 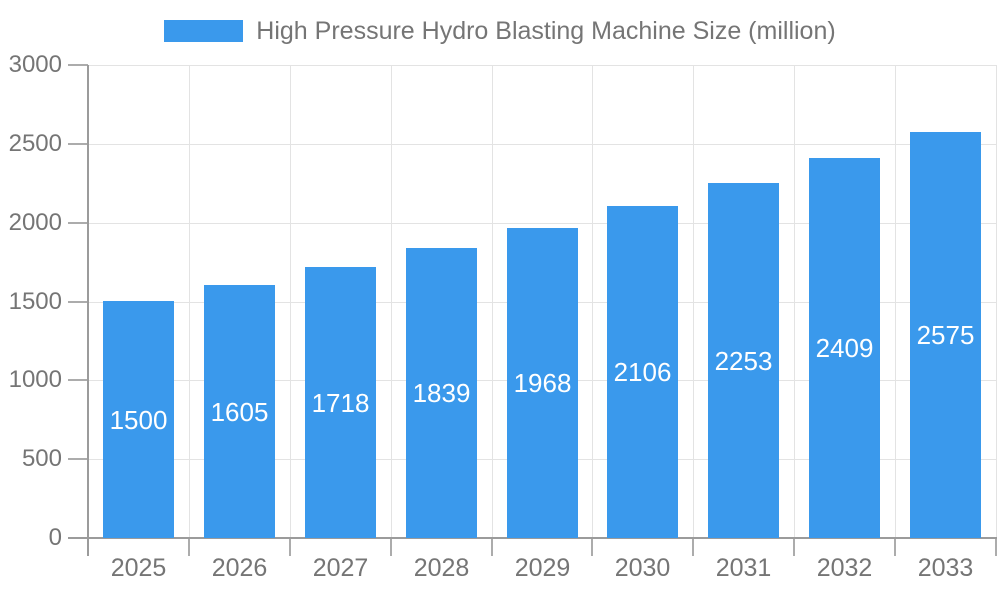 I want to click on y-axis-tick-label: 3000, so click(x=35, y=64).